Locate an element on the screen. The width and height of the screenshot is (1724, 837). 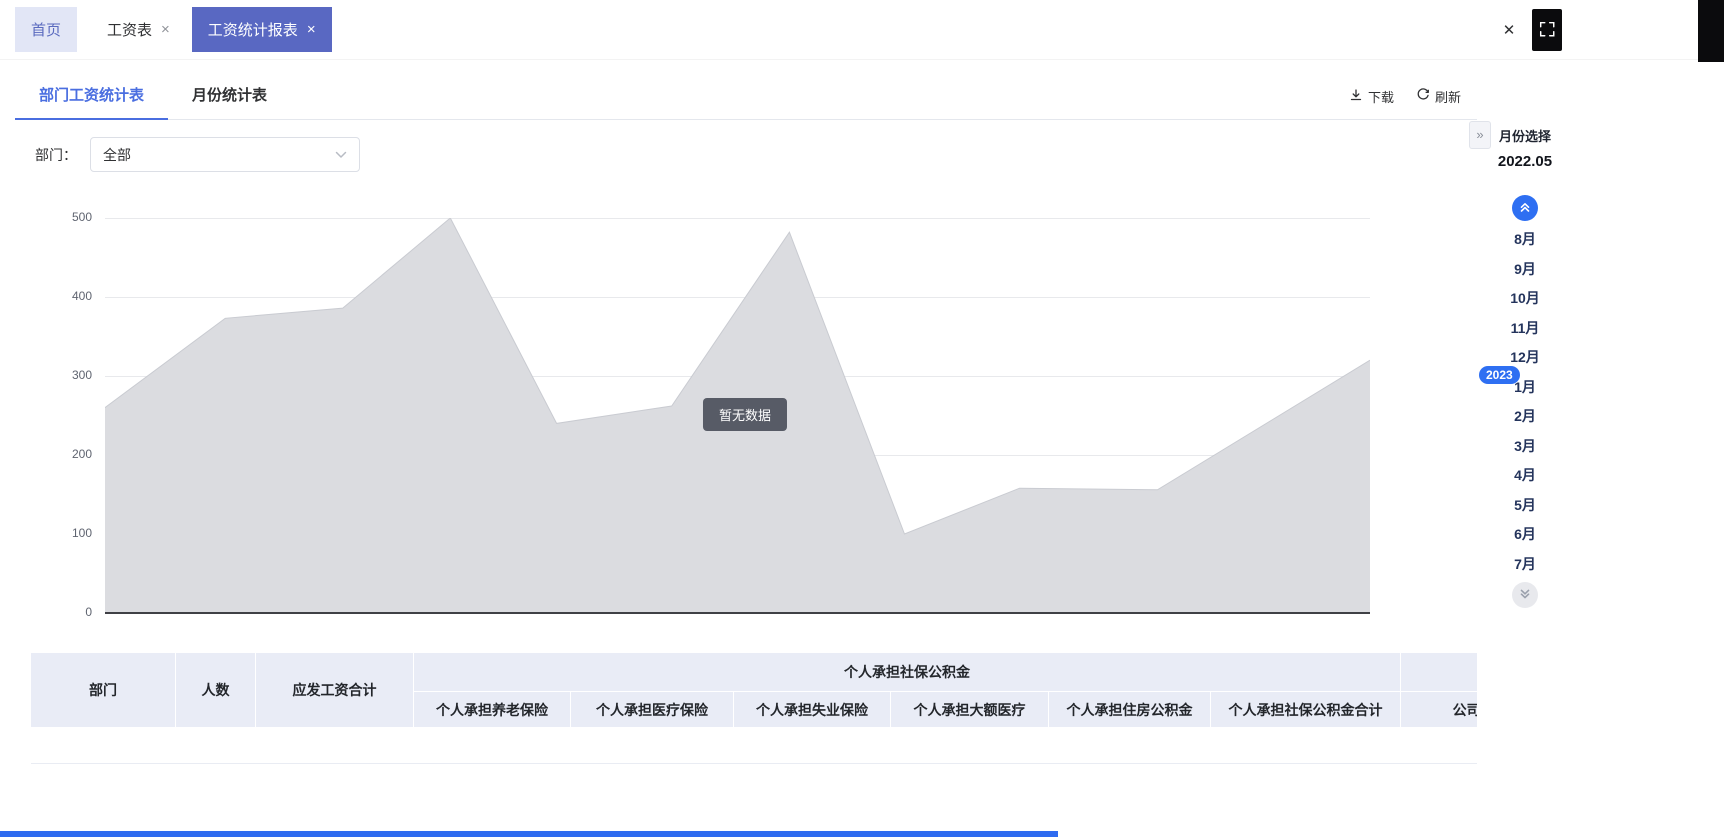
report-subtabs: 部门工资统计表 月份统计表 下载 刷新 is located at coordinates (746, 97).